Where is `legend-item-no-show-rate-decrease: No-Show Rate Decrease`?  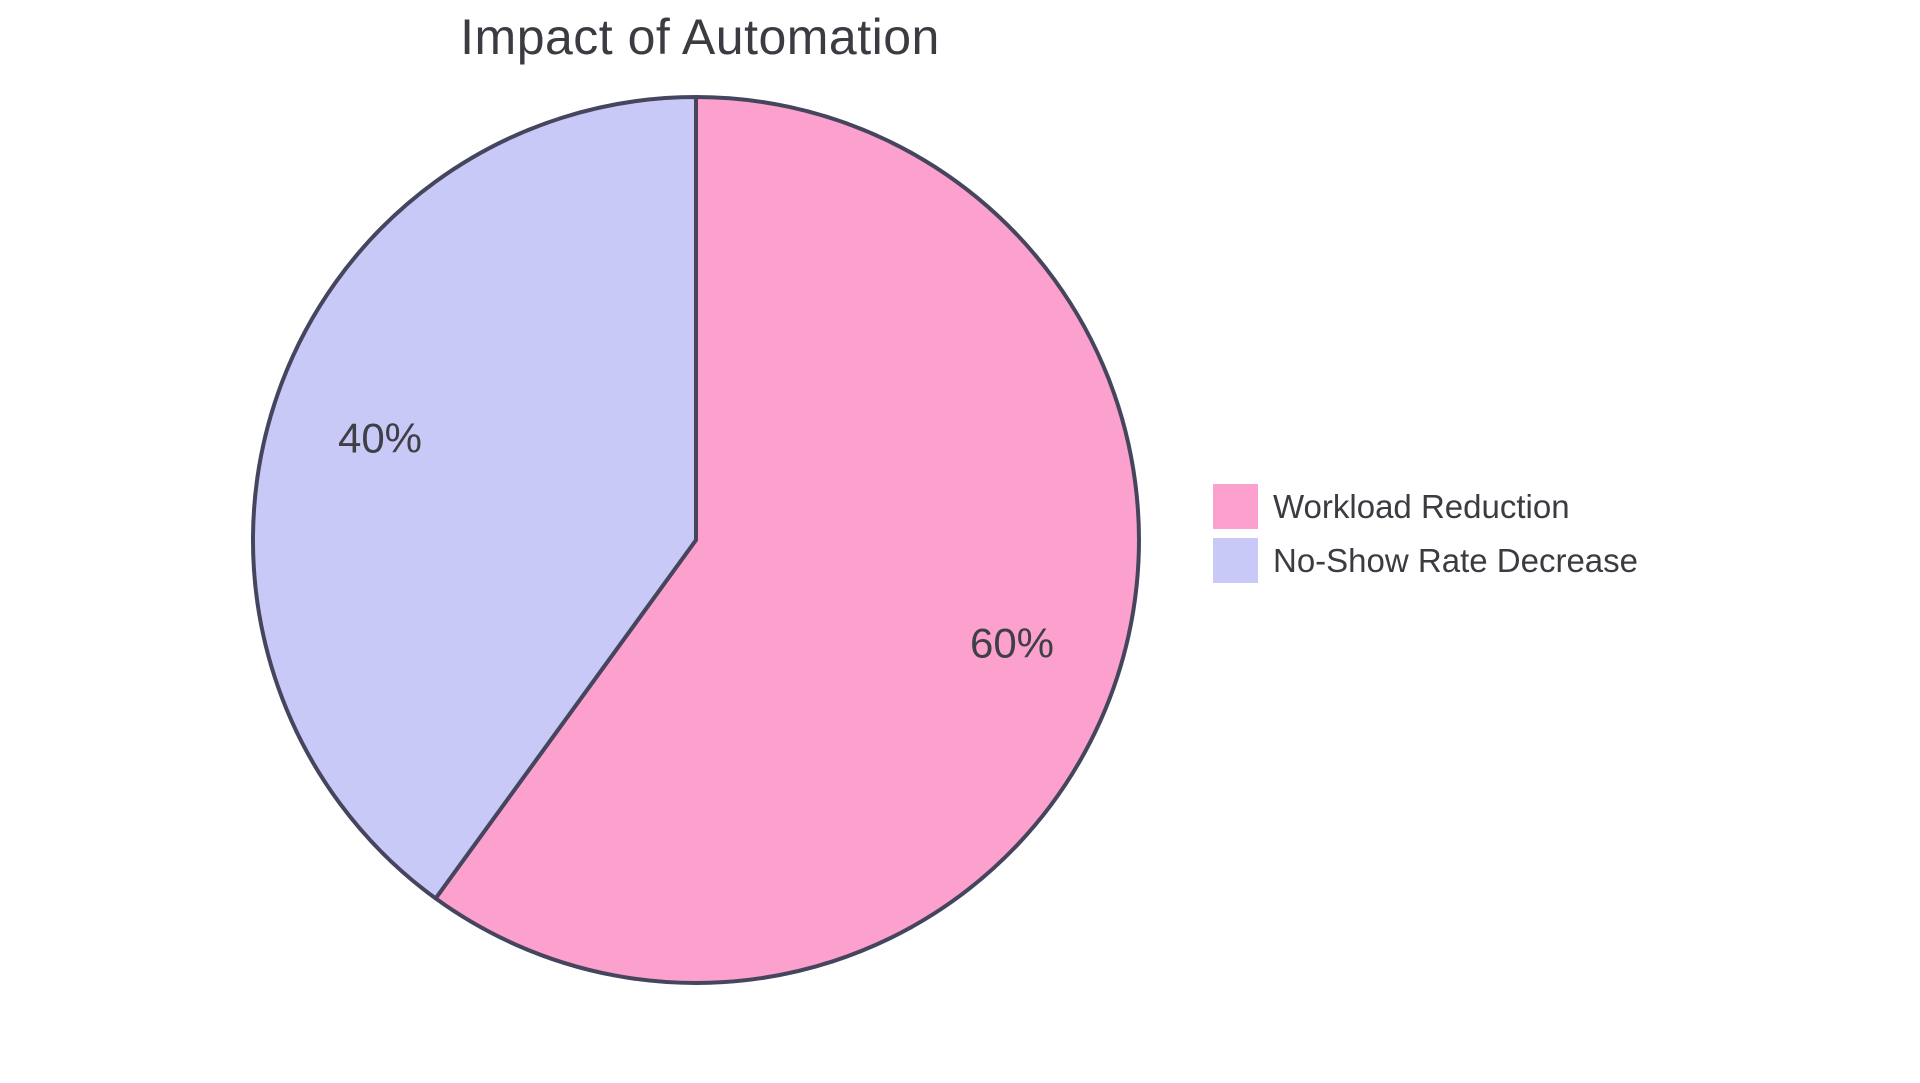
legend-item-no-show-rate-decrease: No-Show Rate Decrease is located at coordinates (1425, 560).